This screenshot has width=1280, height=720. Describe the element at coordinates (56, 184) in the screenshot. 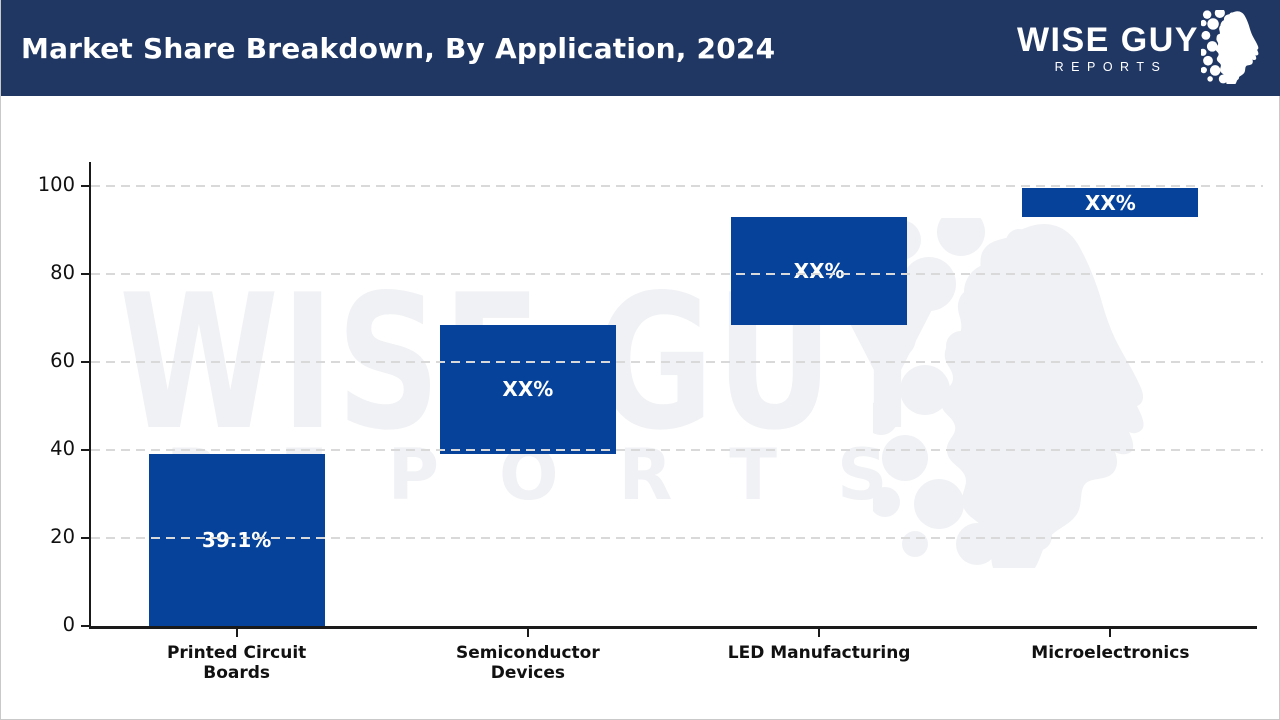

I see `y-tick-label: 100` at that location.